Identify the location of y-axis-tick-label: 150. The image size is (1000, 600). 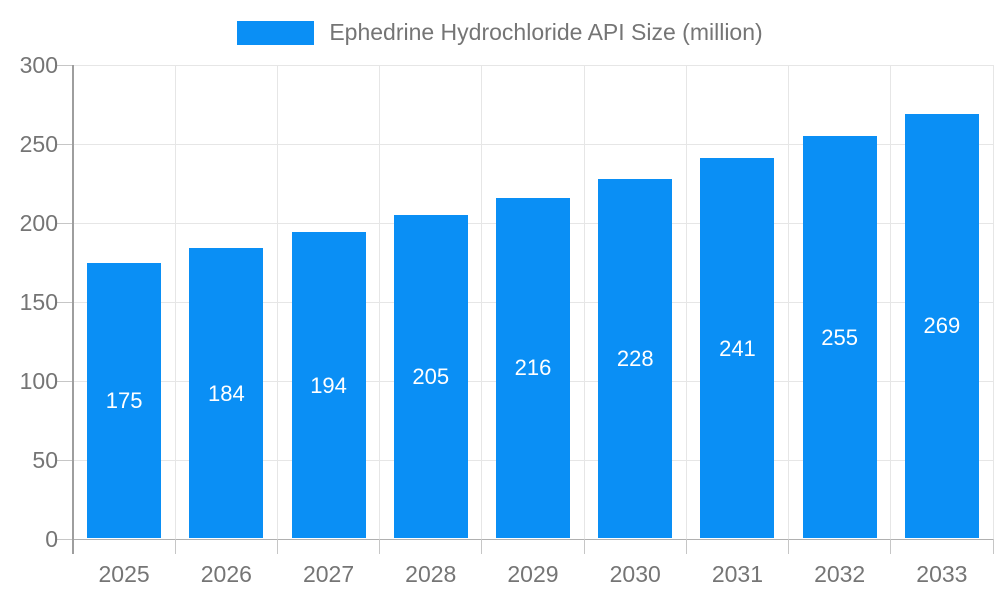
(38, 302).